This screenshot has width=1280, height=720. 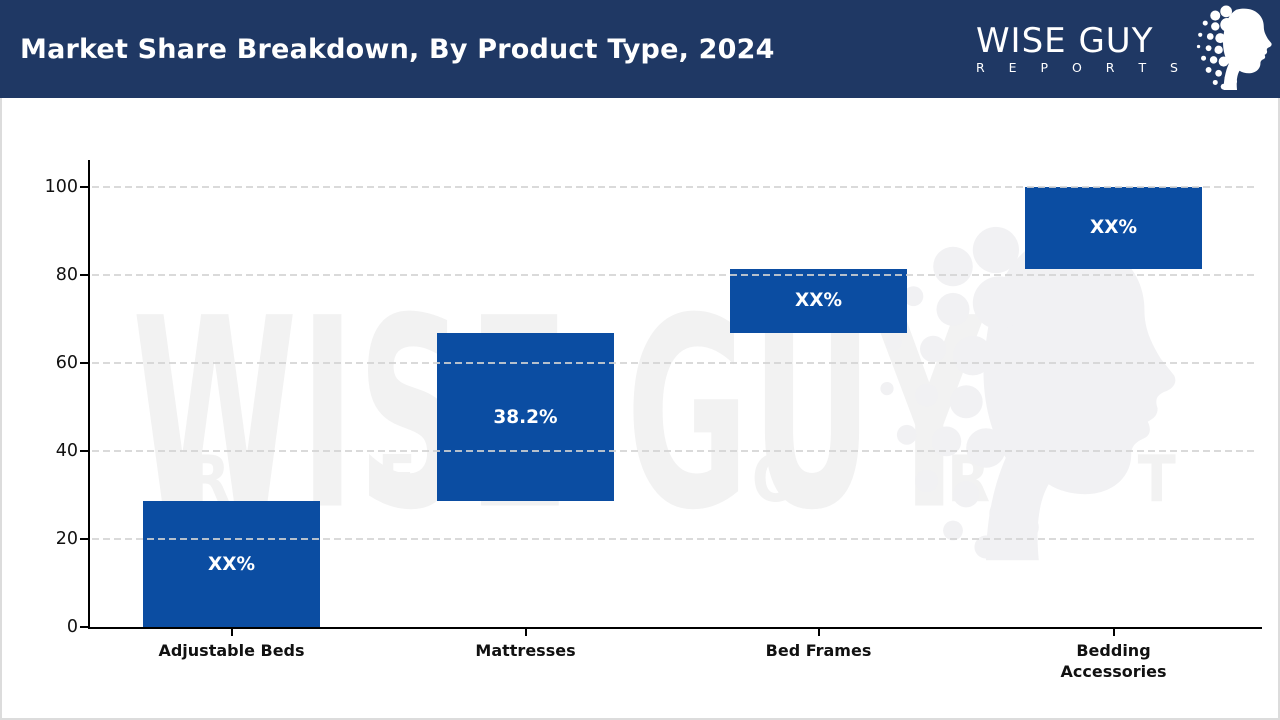 What do you see at coordinates (66, 275) in the screenshot?
I see `y-tick-label-80: 80` at bounding box center [66, 275].